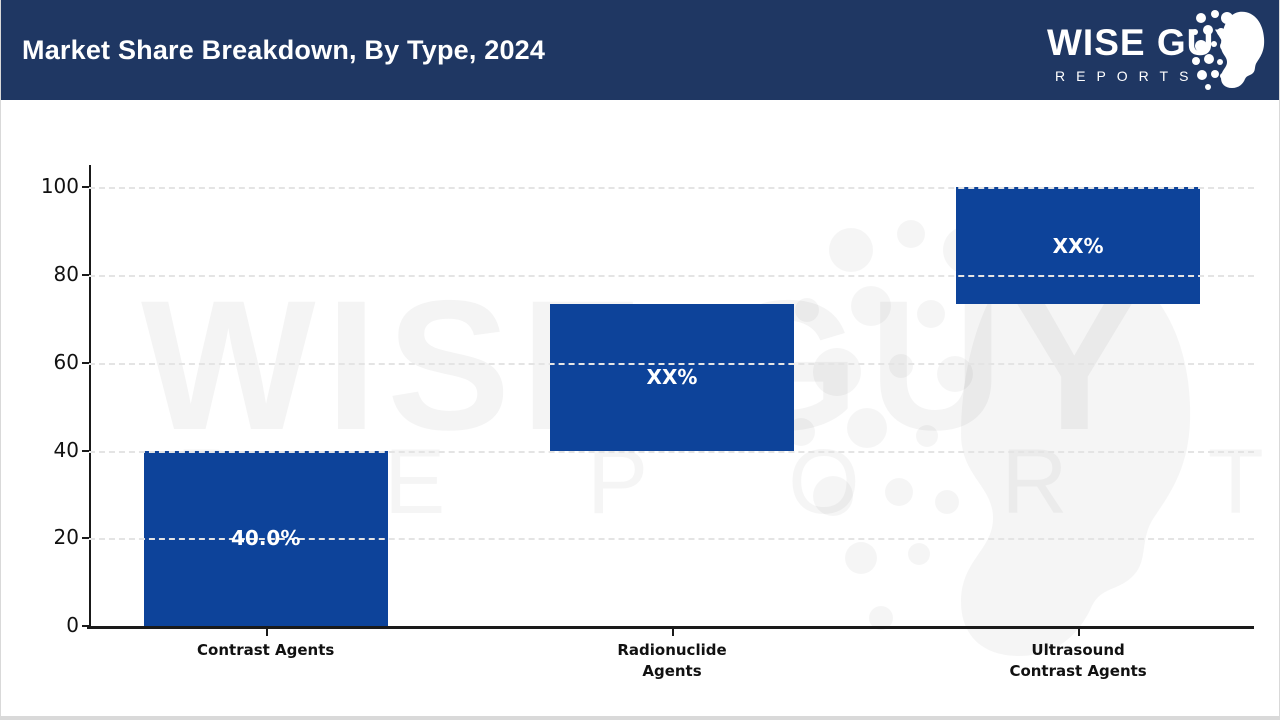 The width and height of the screenshot is (1280, 720). What do you see at coordinates (265, 538) in the screenshot?
I see `bar-value-label: 40.0%` at bounding box center [265, 538].